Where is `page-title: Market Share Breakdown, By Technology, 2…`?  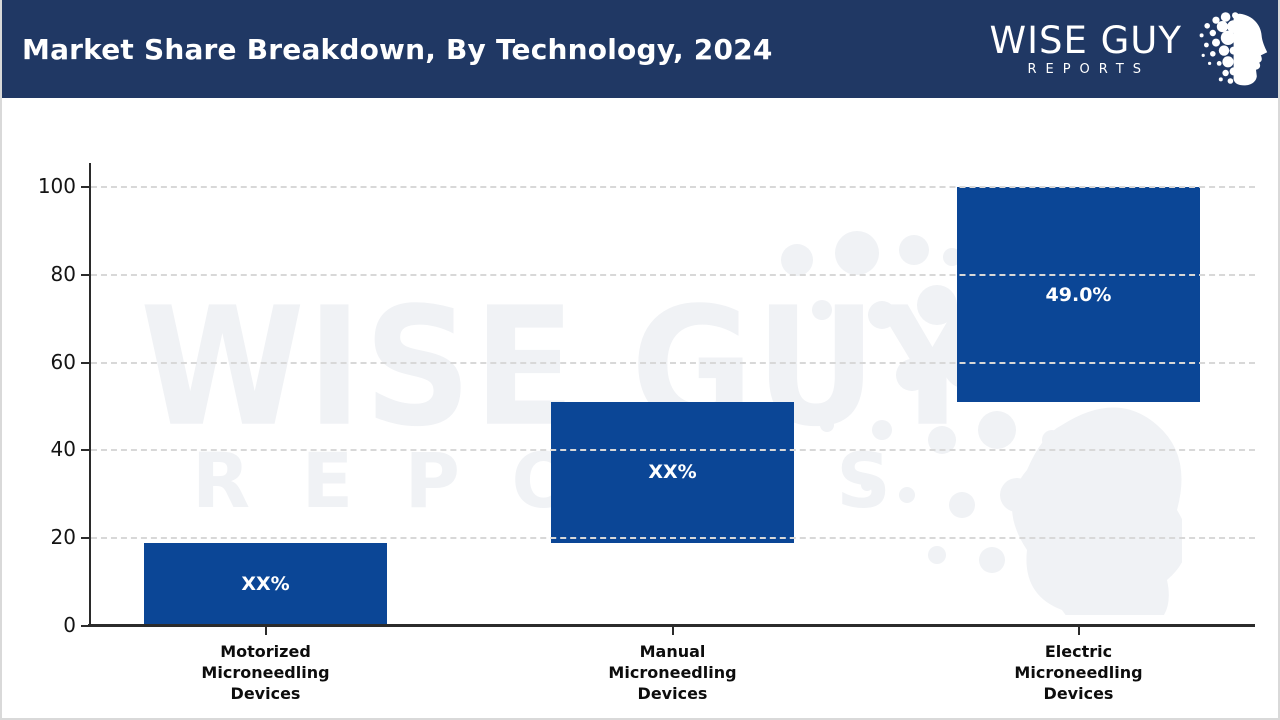 page-title: Market Share Breakdown, By Technology, 2… is located at coordinates (397, 49).